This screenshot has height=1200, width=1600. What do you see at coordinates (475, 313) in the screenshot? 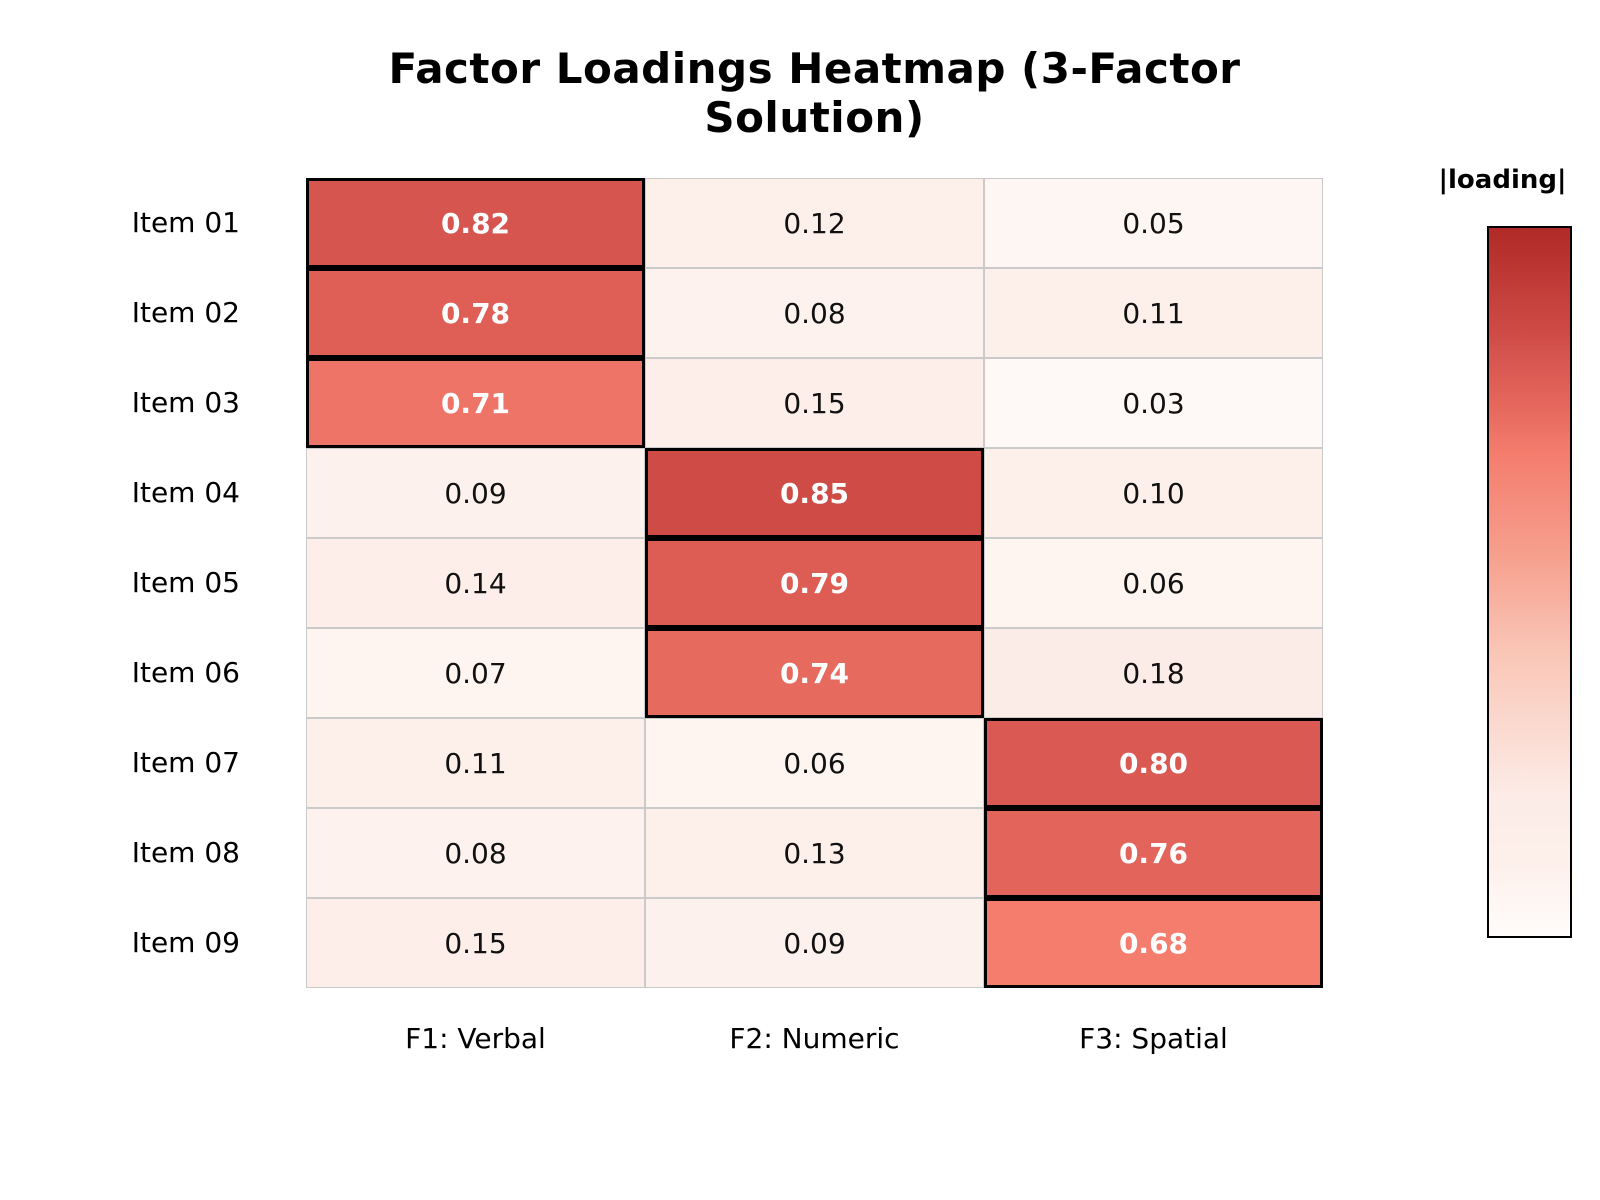
I see `heatmap-cell: 0.78` at bounding box center [475, 313].